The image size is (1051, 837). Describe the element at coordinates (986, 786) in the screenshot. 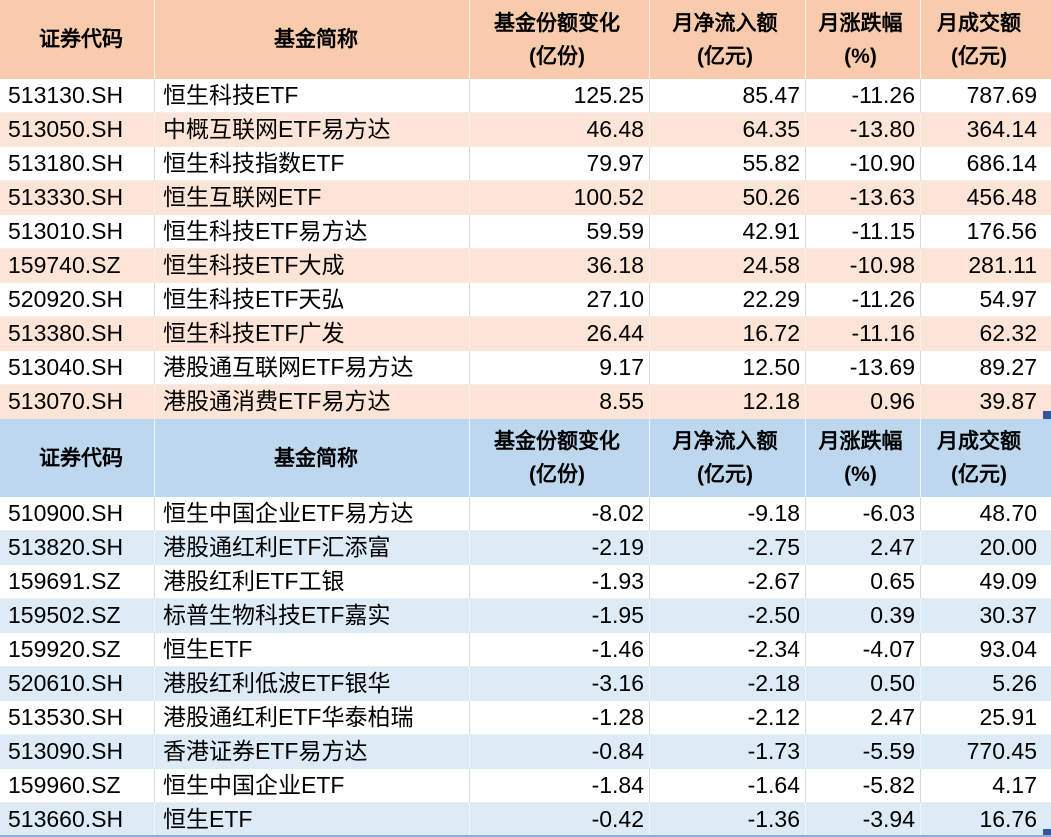

I see `turnover-cell: 4.17` at that location.